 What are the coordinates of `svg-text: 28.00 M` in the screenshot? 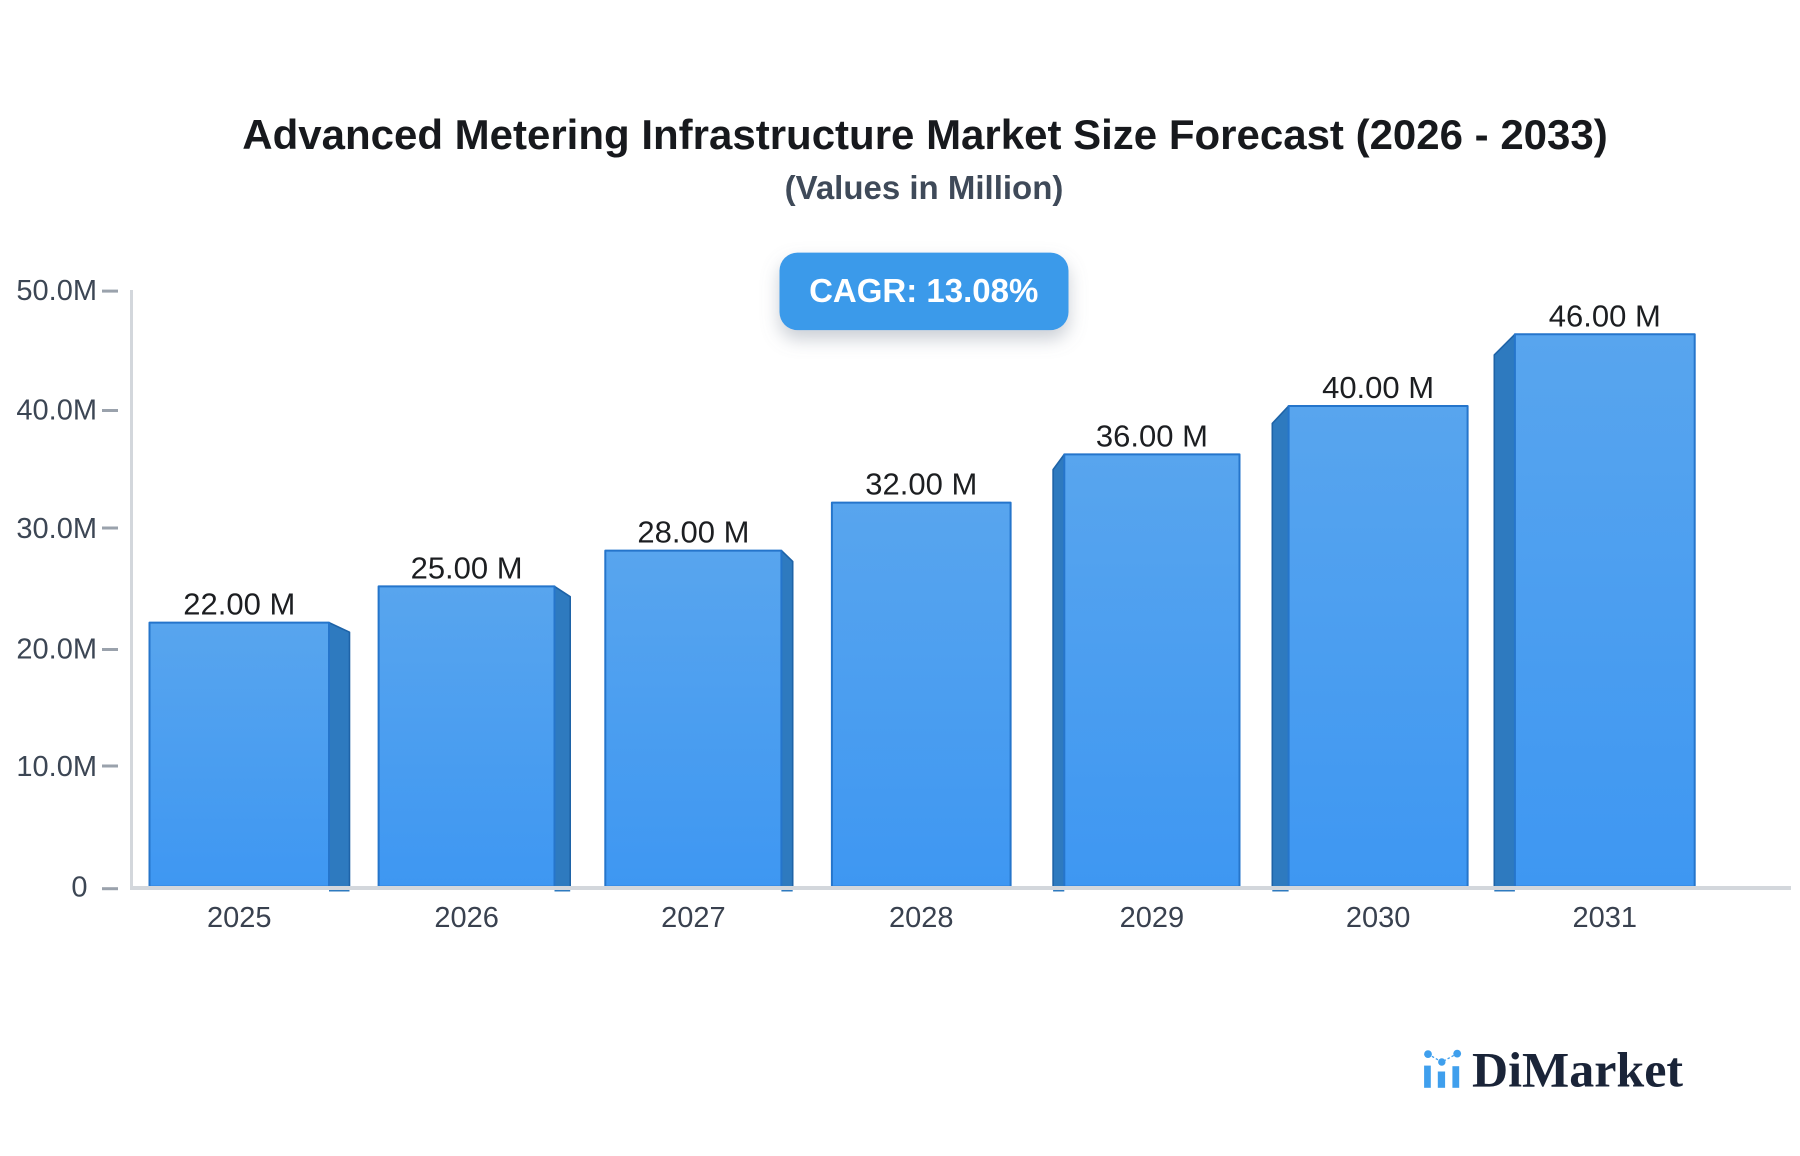 It's located at (693, 532).